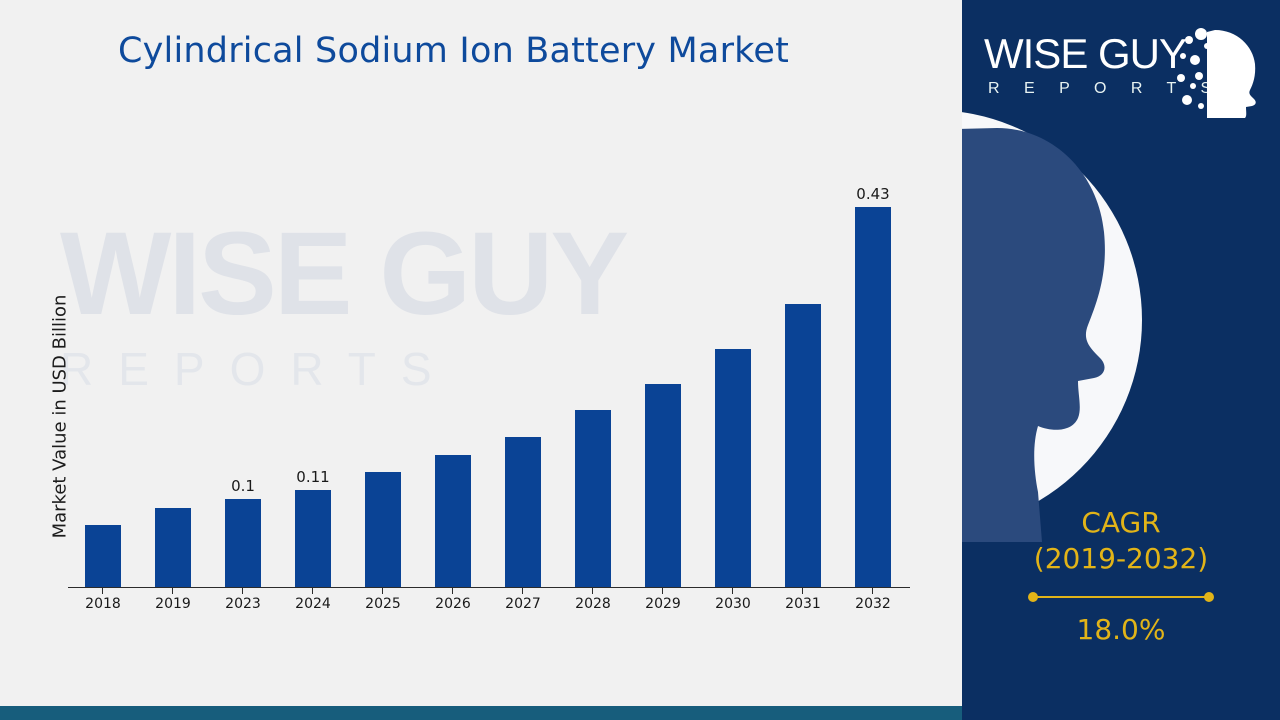 The image size is (1280, 720). What do you see at coordinates (313, 372) in the screenshot?
I see `bar-slot: 0.11` at bounding box center [313, 372].